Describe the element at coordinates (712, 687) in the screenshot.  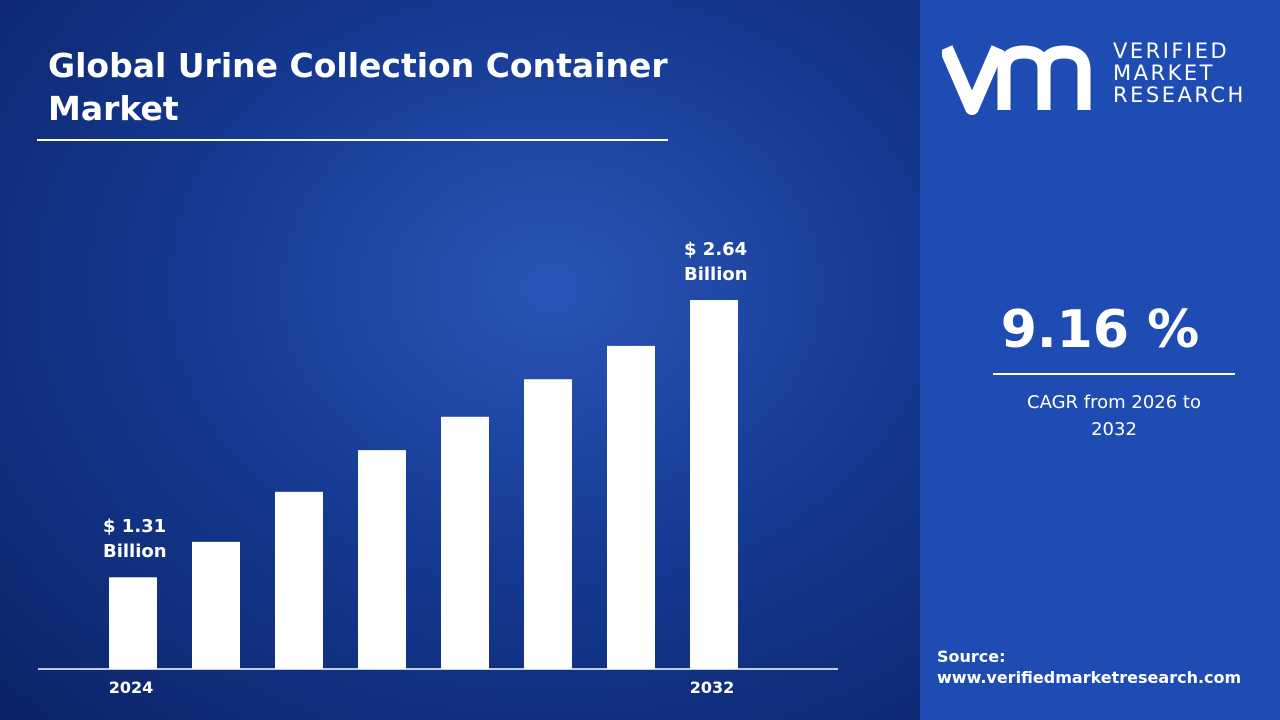
I see `x-tick-label: 2032` at that location.